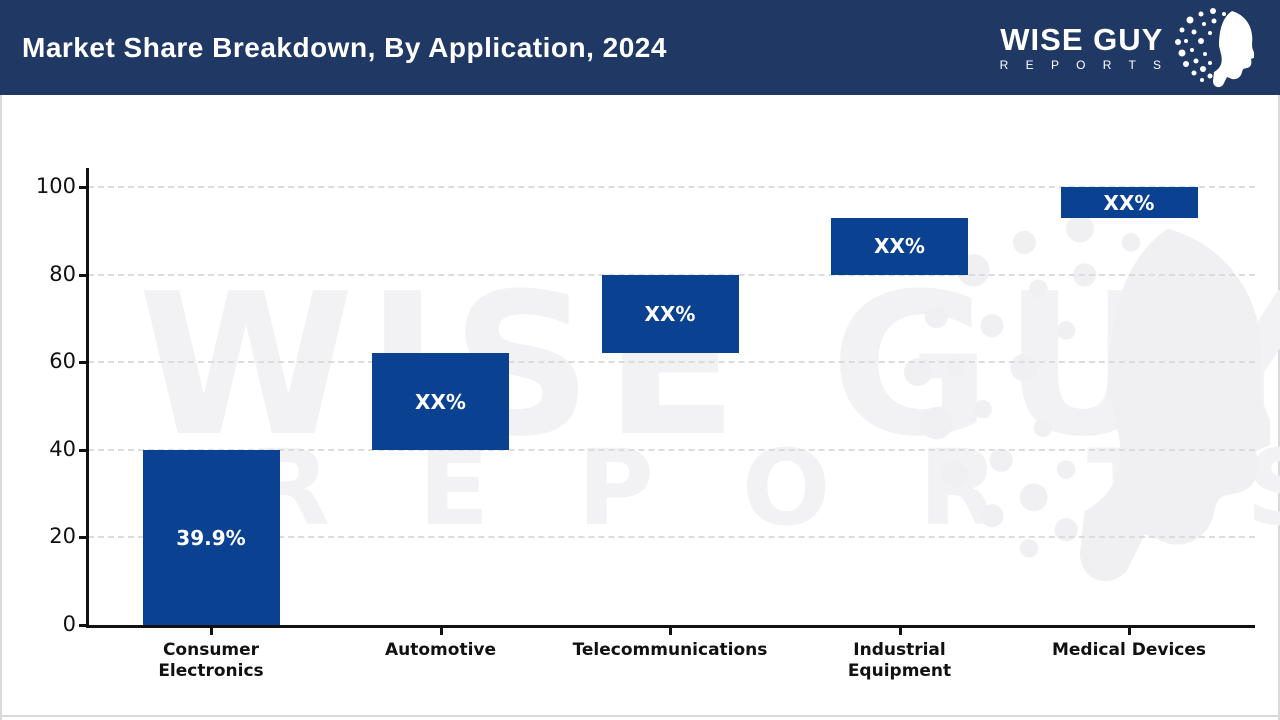 The image size is (1280, 720). Describe the element at coordinates (1214, 47) in the screenshot. I see `head-profile-logo-icon` at that location.